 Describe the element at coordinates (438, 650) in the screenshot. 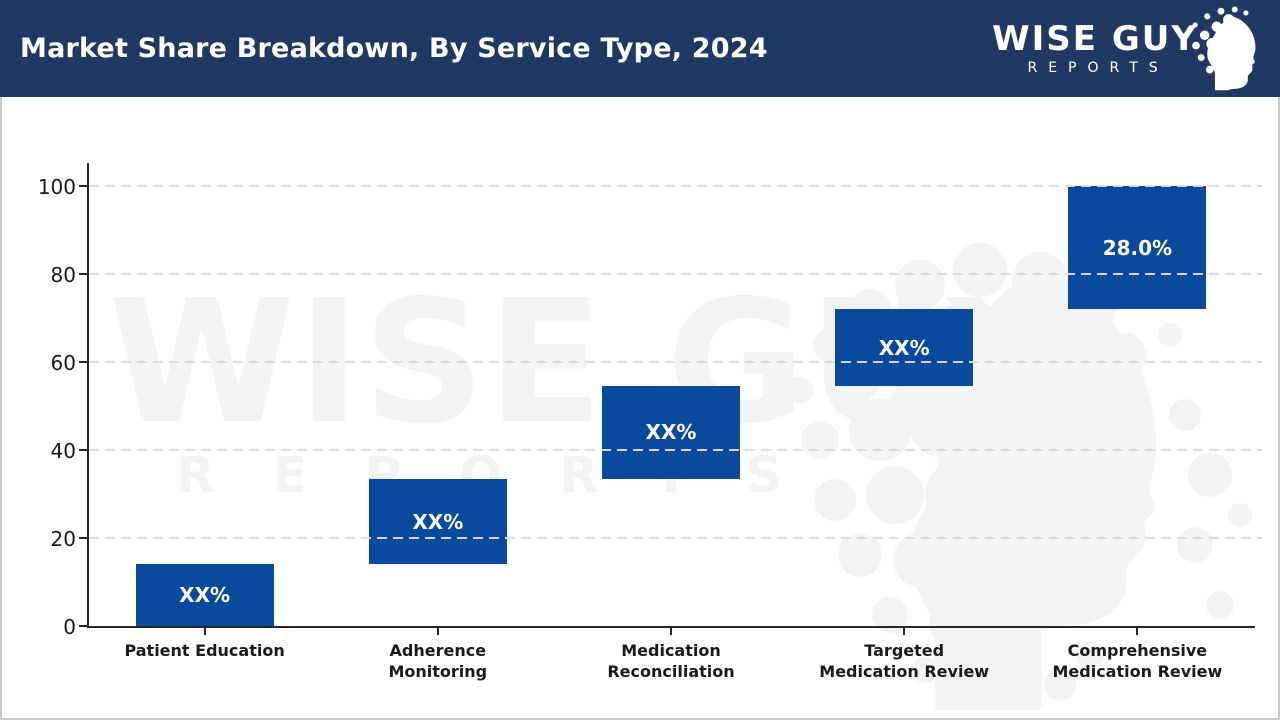

I see `x-category-label-line: Adherence` at that location.